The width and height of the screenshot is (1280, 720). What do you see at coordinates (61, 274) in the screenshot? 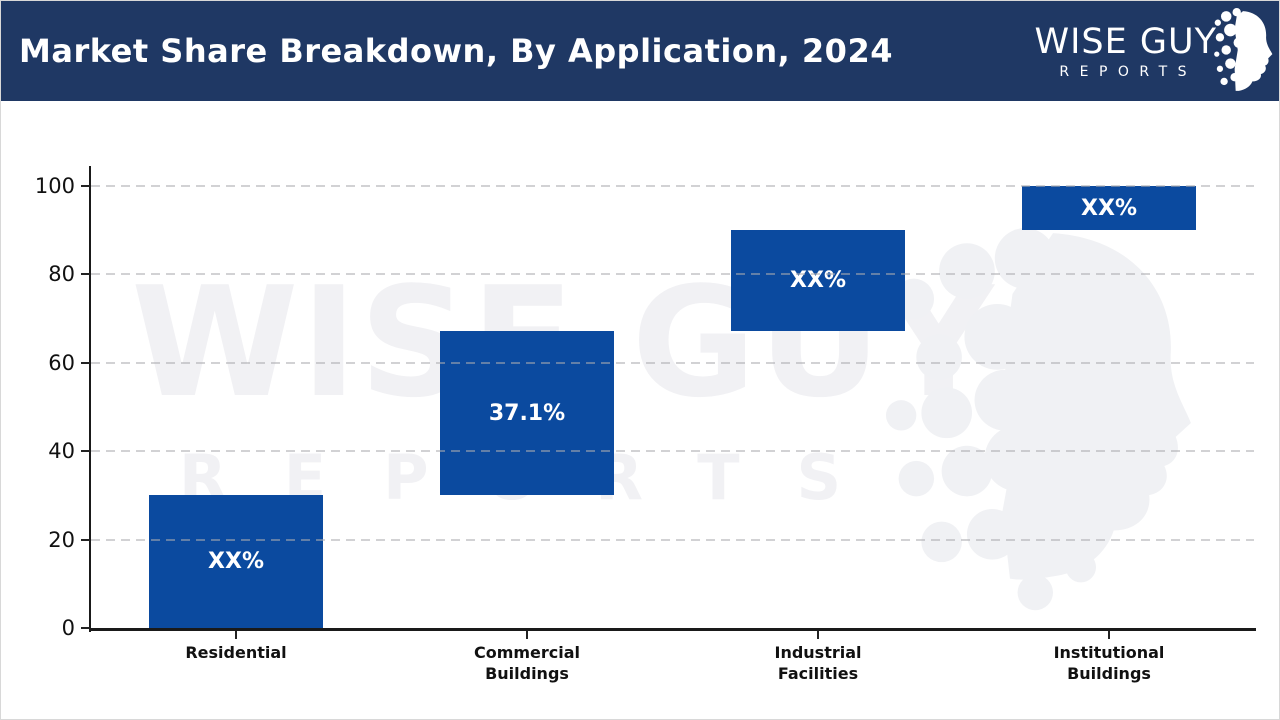
I see `y-tick-label-80: 80` at bounding box center [61, 274].